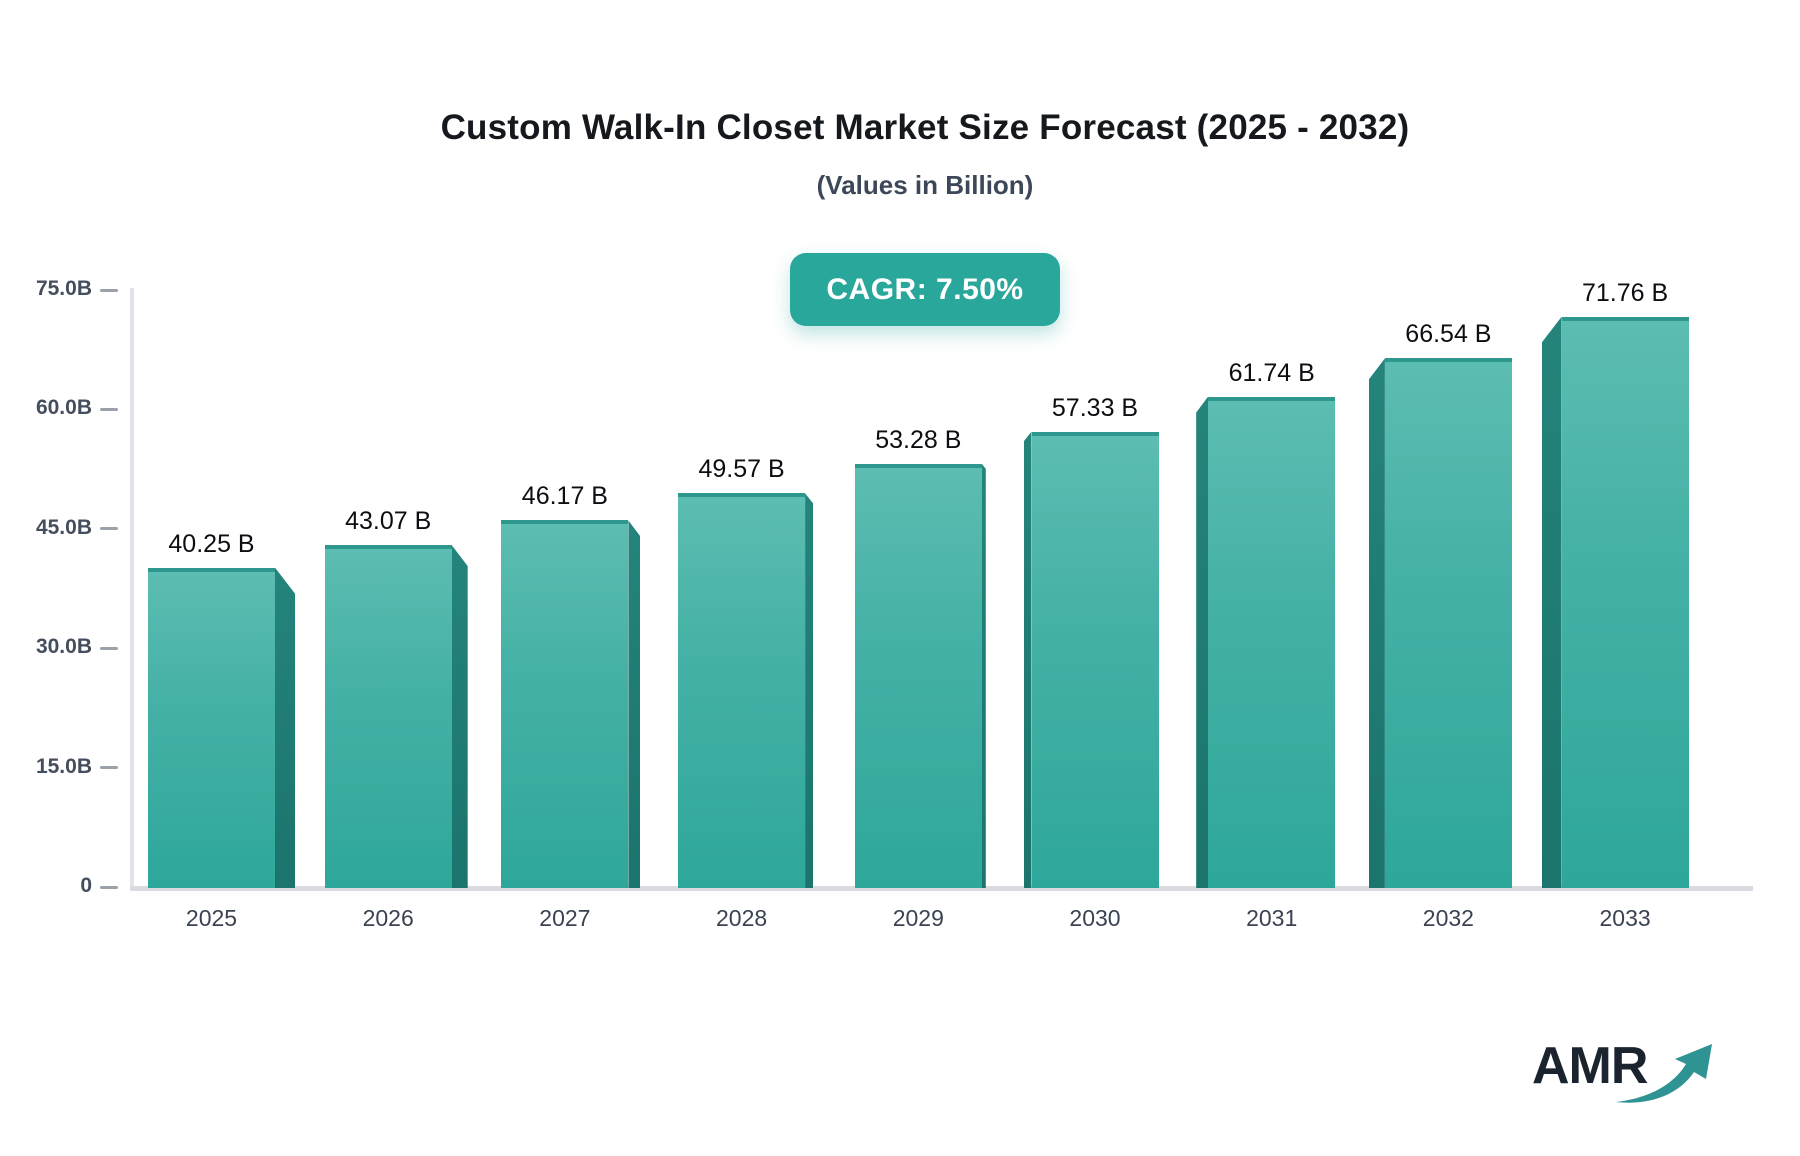  Describe the element at coordinates (918, 439) in the screenshot. I see `bar-value-label: 53.28 B` at that location.